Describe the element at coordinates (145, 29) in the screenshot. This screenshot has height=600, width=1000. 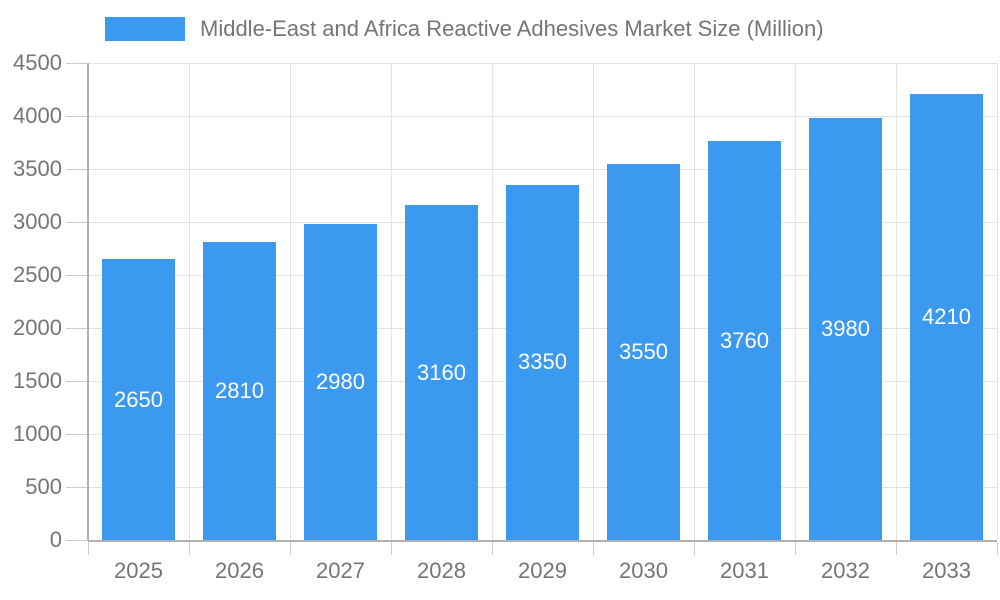
I see `legend-swatch` at that location.